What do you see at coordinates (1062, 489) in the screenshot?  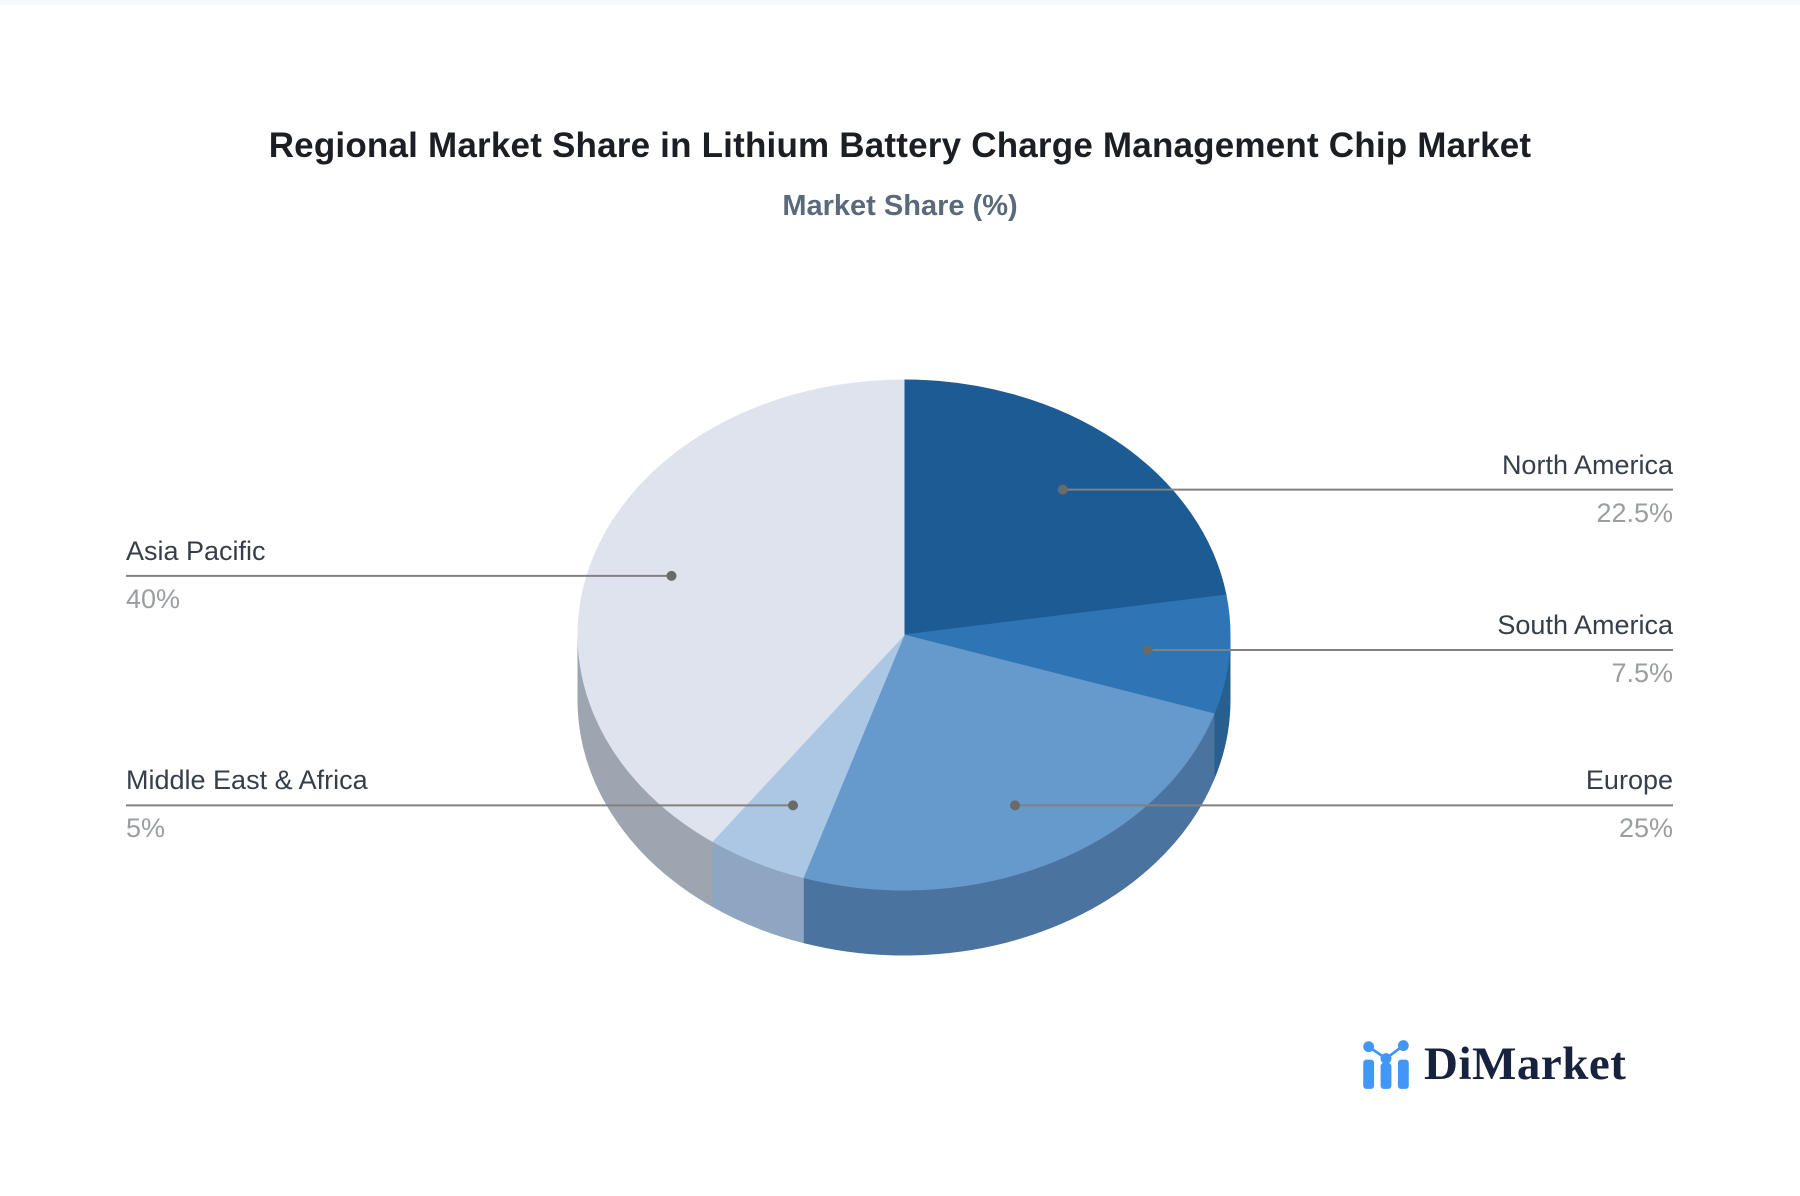 I see `leader-dot-north-america` at bounding box center [1062, 489].